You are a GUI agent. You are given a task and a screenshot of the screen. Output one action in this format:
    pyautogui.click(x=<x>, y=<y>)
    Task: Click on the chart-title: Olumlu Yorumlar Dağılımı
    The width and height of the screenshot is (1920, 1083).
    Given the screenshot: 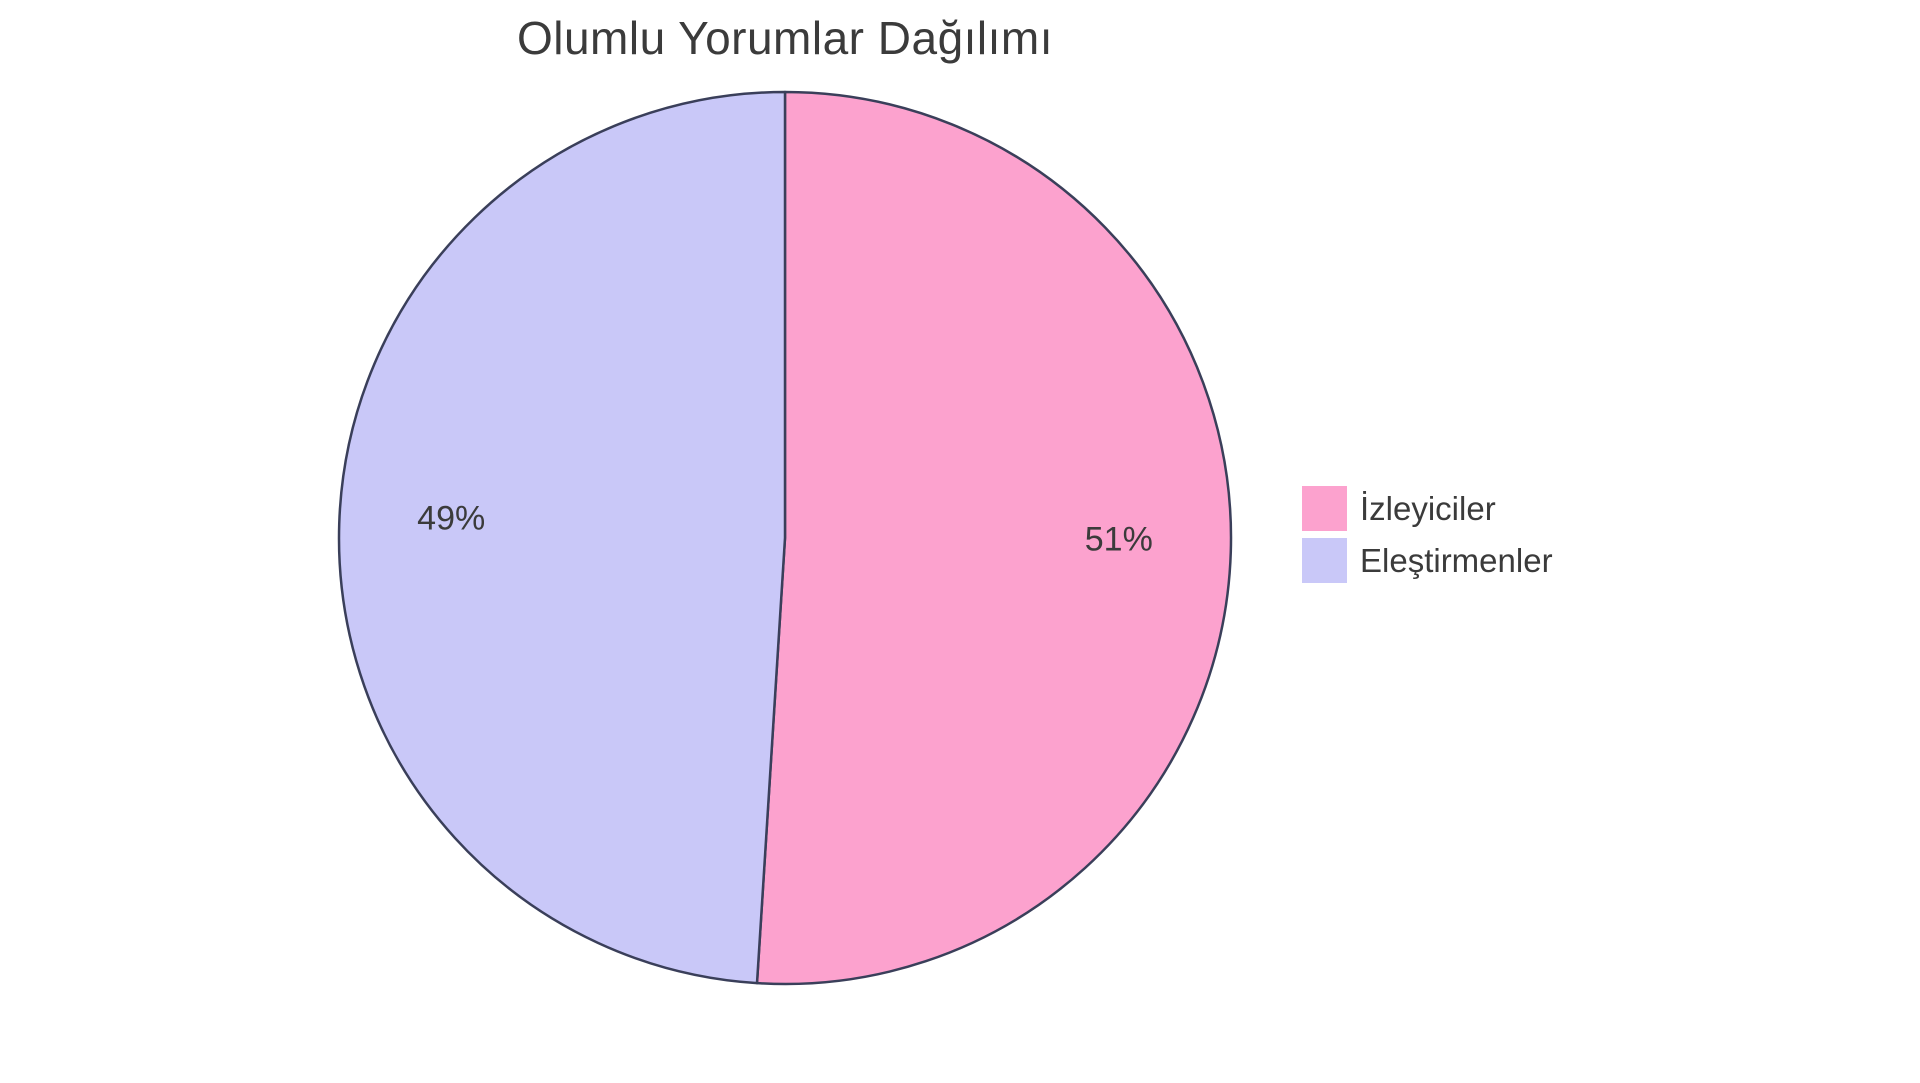 What is the action you would take?
    pyautogui.click(x=785, y=38)
    